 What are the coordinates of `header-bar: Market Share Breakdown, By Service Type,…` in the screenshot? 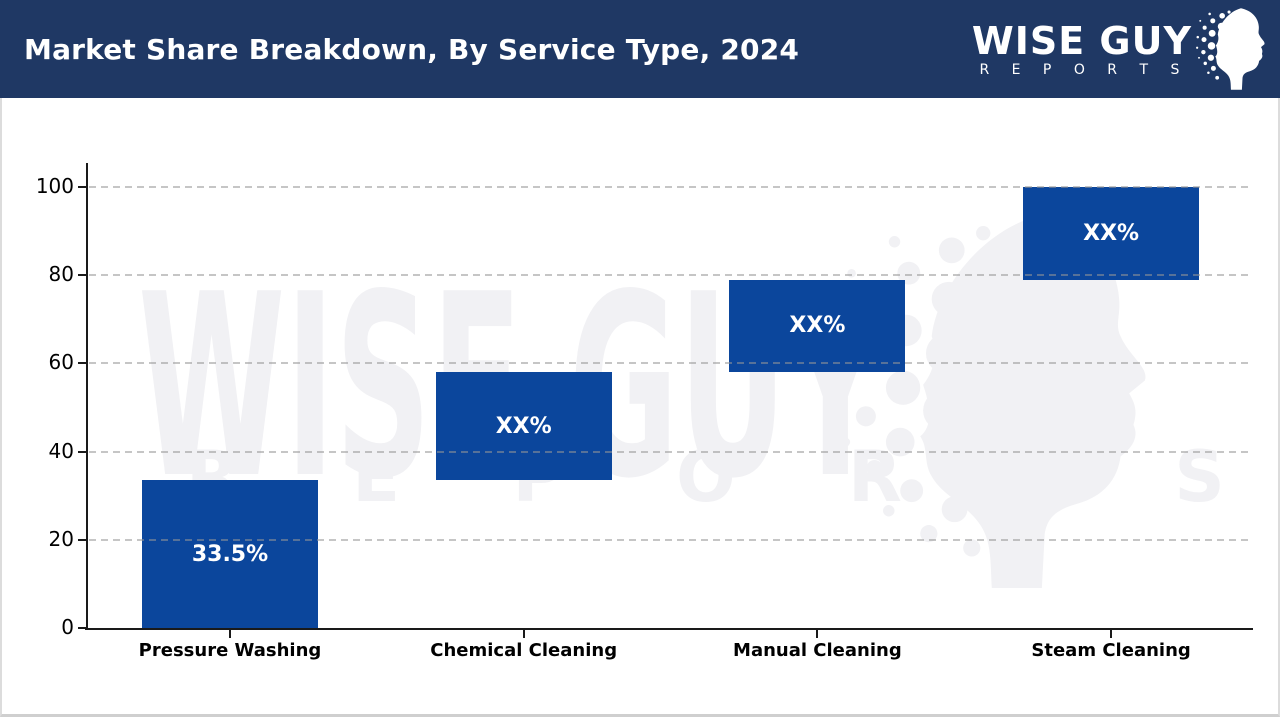 It's located at (640, 49).